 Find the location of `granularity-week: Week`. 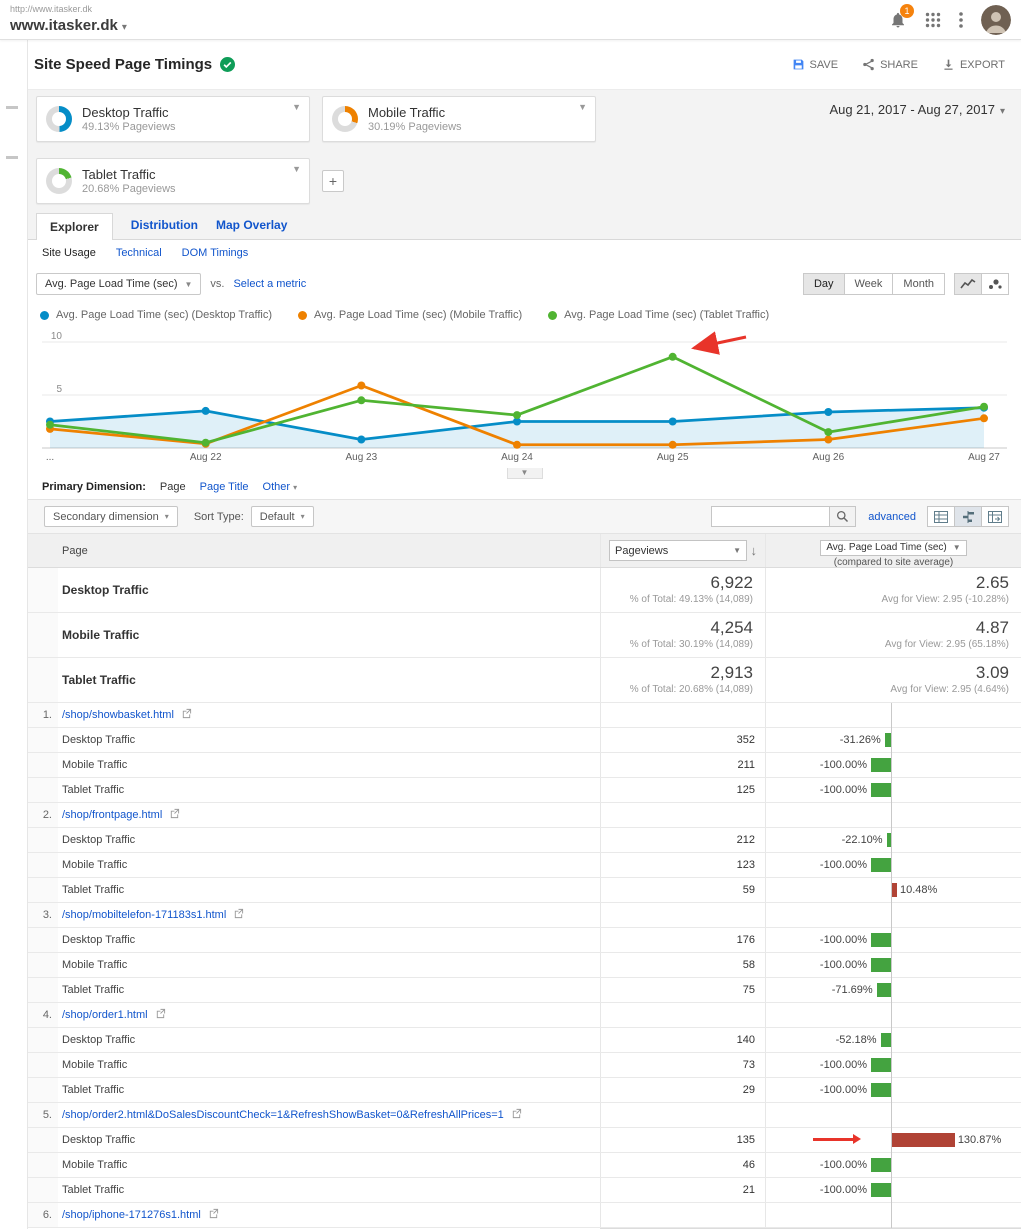

granularity-week: Week is located at coordinates (868, 284).